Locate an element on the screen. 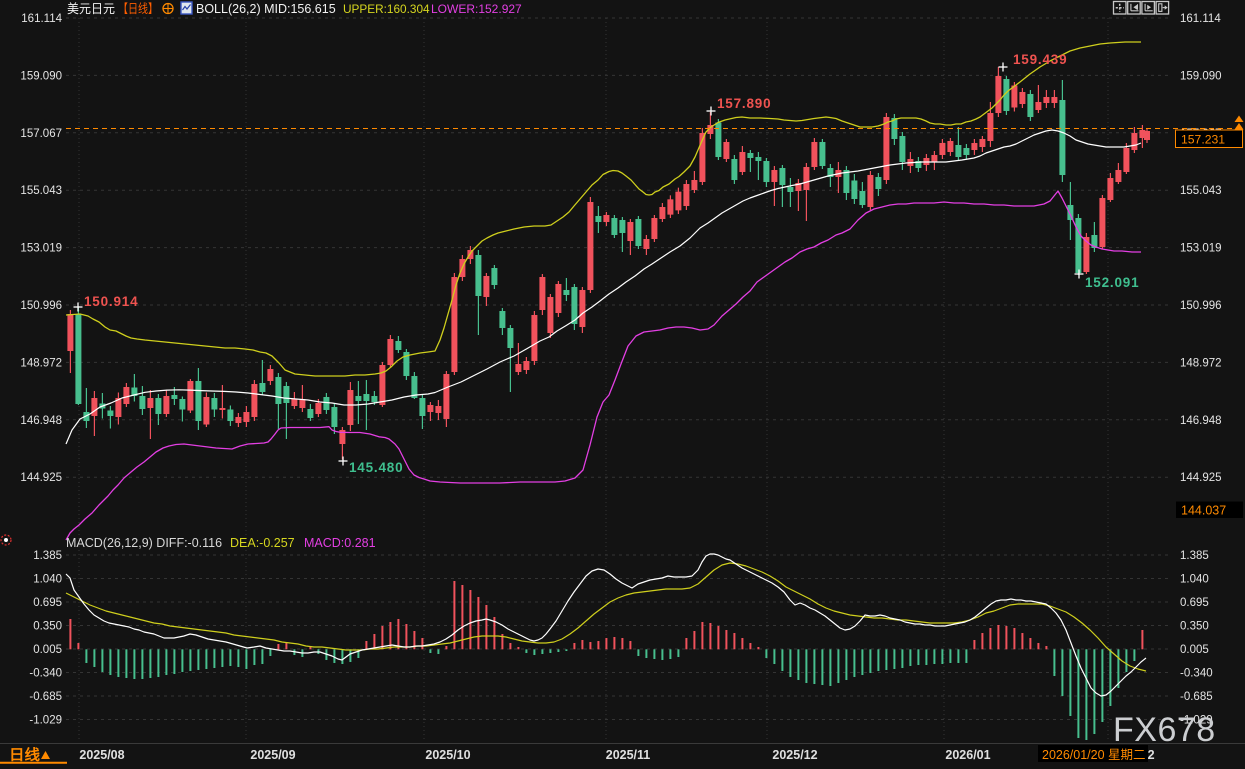 This screenshot has height=769, width=1245. svg-text: 2025/11 is located at coordinates (628, 755).